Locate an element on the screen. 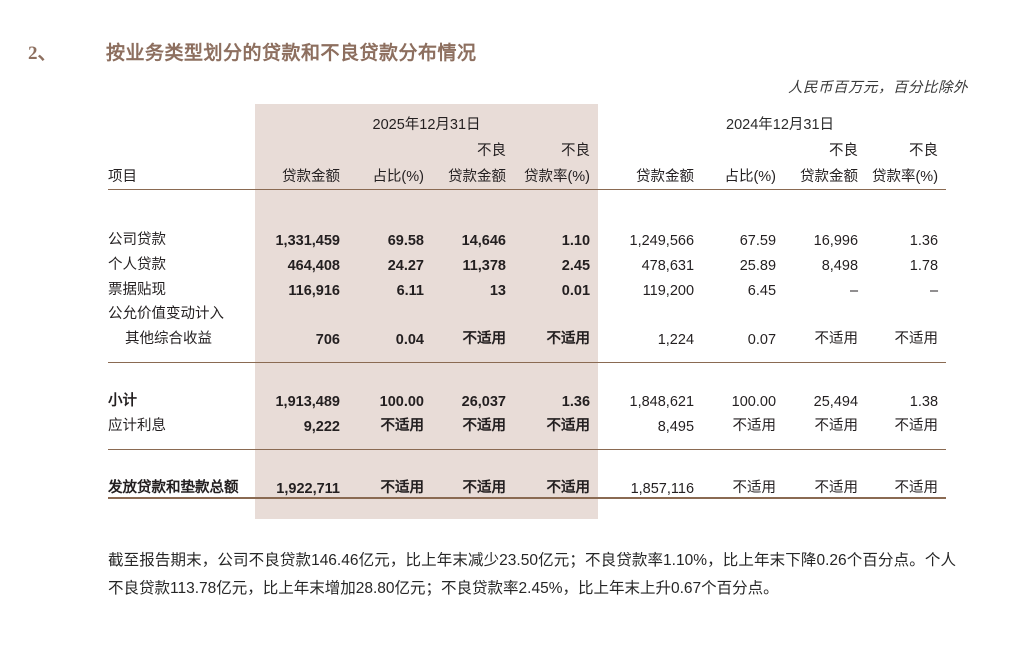 This screenshot has width=1014, height=657. header-2025-loan-amount: 贷款金额 is located at coordinates (301, 175).